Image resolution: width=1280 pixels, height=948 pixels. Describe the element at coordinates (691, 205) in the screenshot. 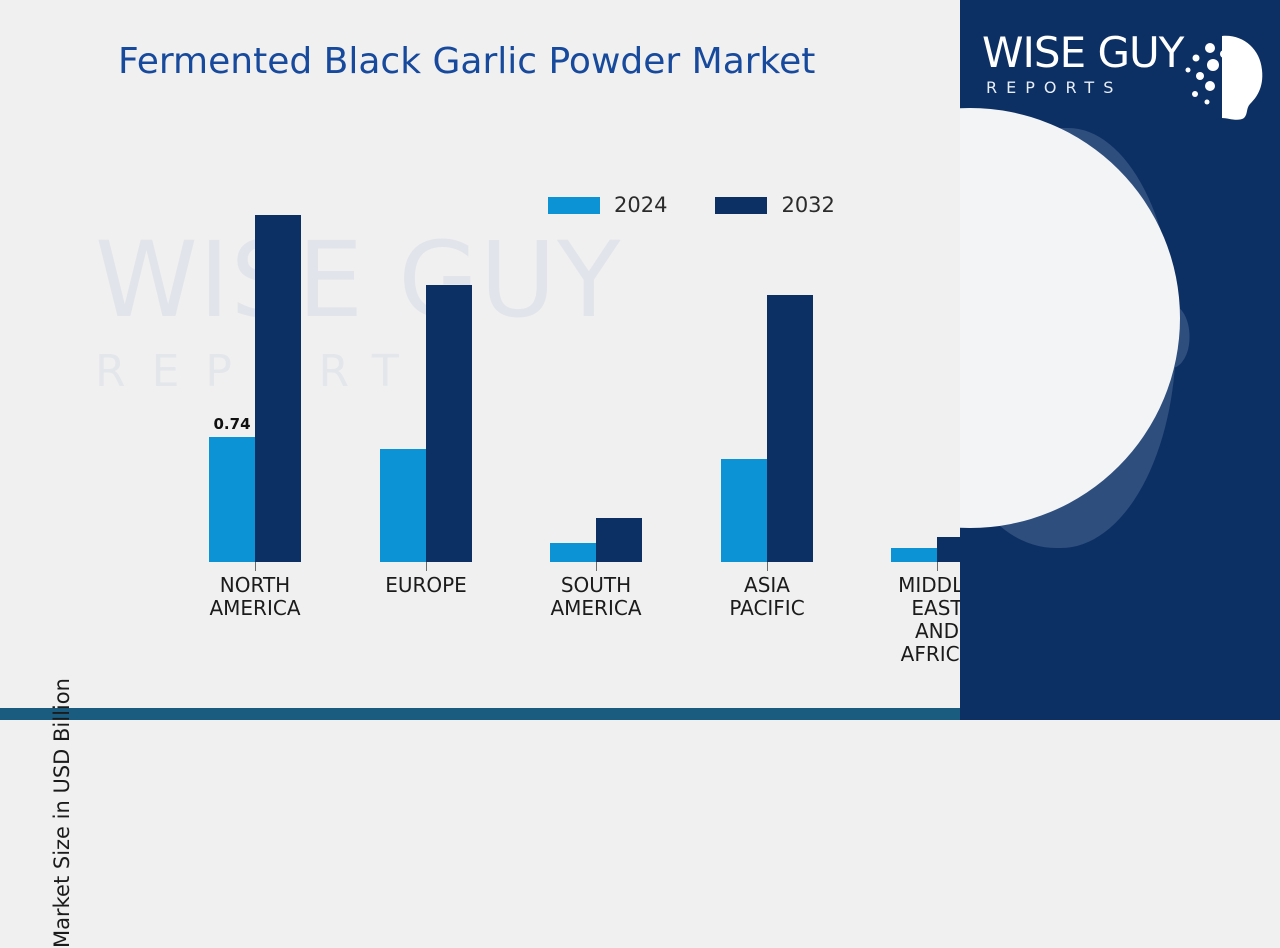

I see `chart-legend: 2024 2032` at that location.